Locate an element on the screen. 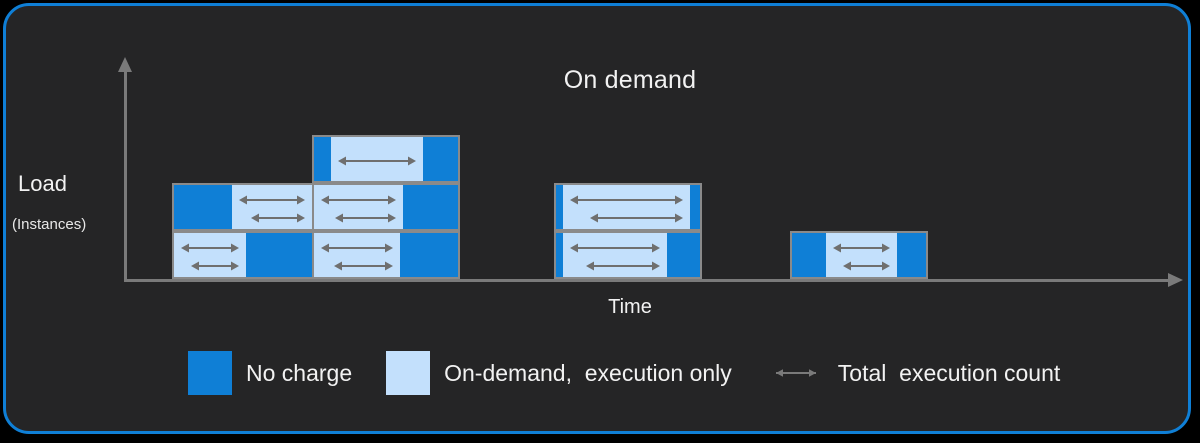  y-axis-label: Load is located at coordinates (42, 183).